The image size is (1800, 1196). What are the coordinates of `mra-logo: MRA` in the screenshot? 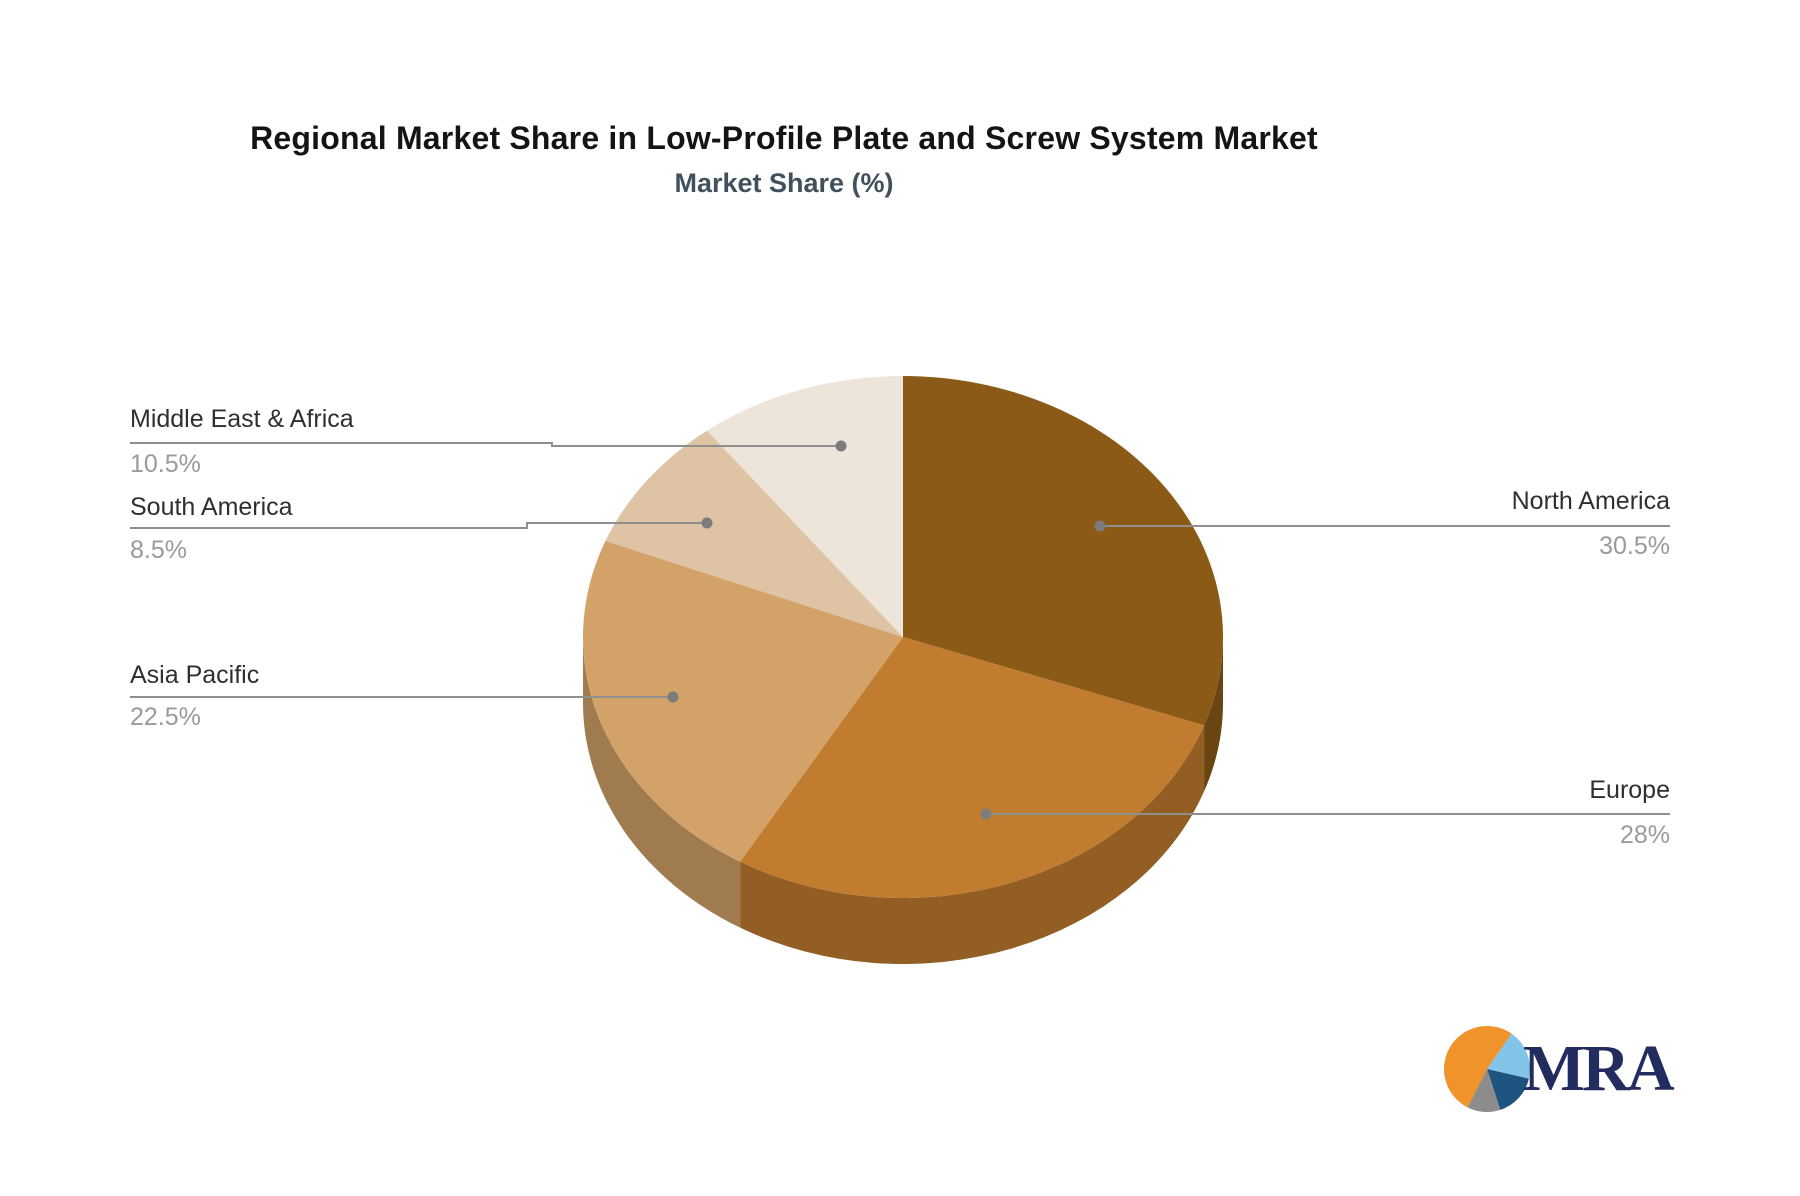 It's located at (1559, 1069).